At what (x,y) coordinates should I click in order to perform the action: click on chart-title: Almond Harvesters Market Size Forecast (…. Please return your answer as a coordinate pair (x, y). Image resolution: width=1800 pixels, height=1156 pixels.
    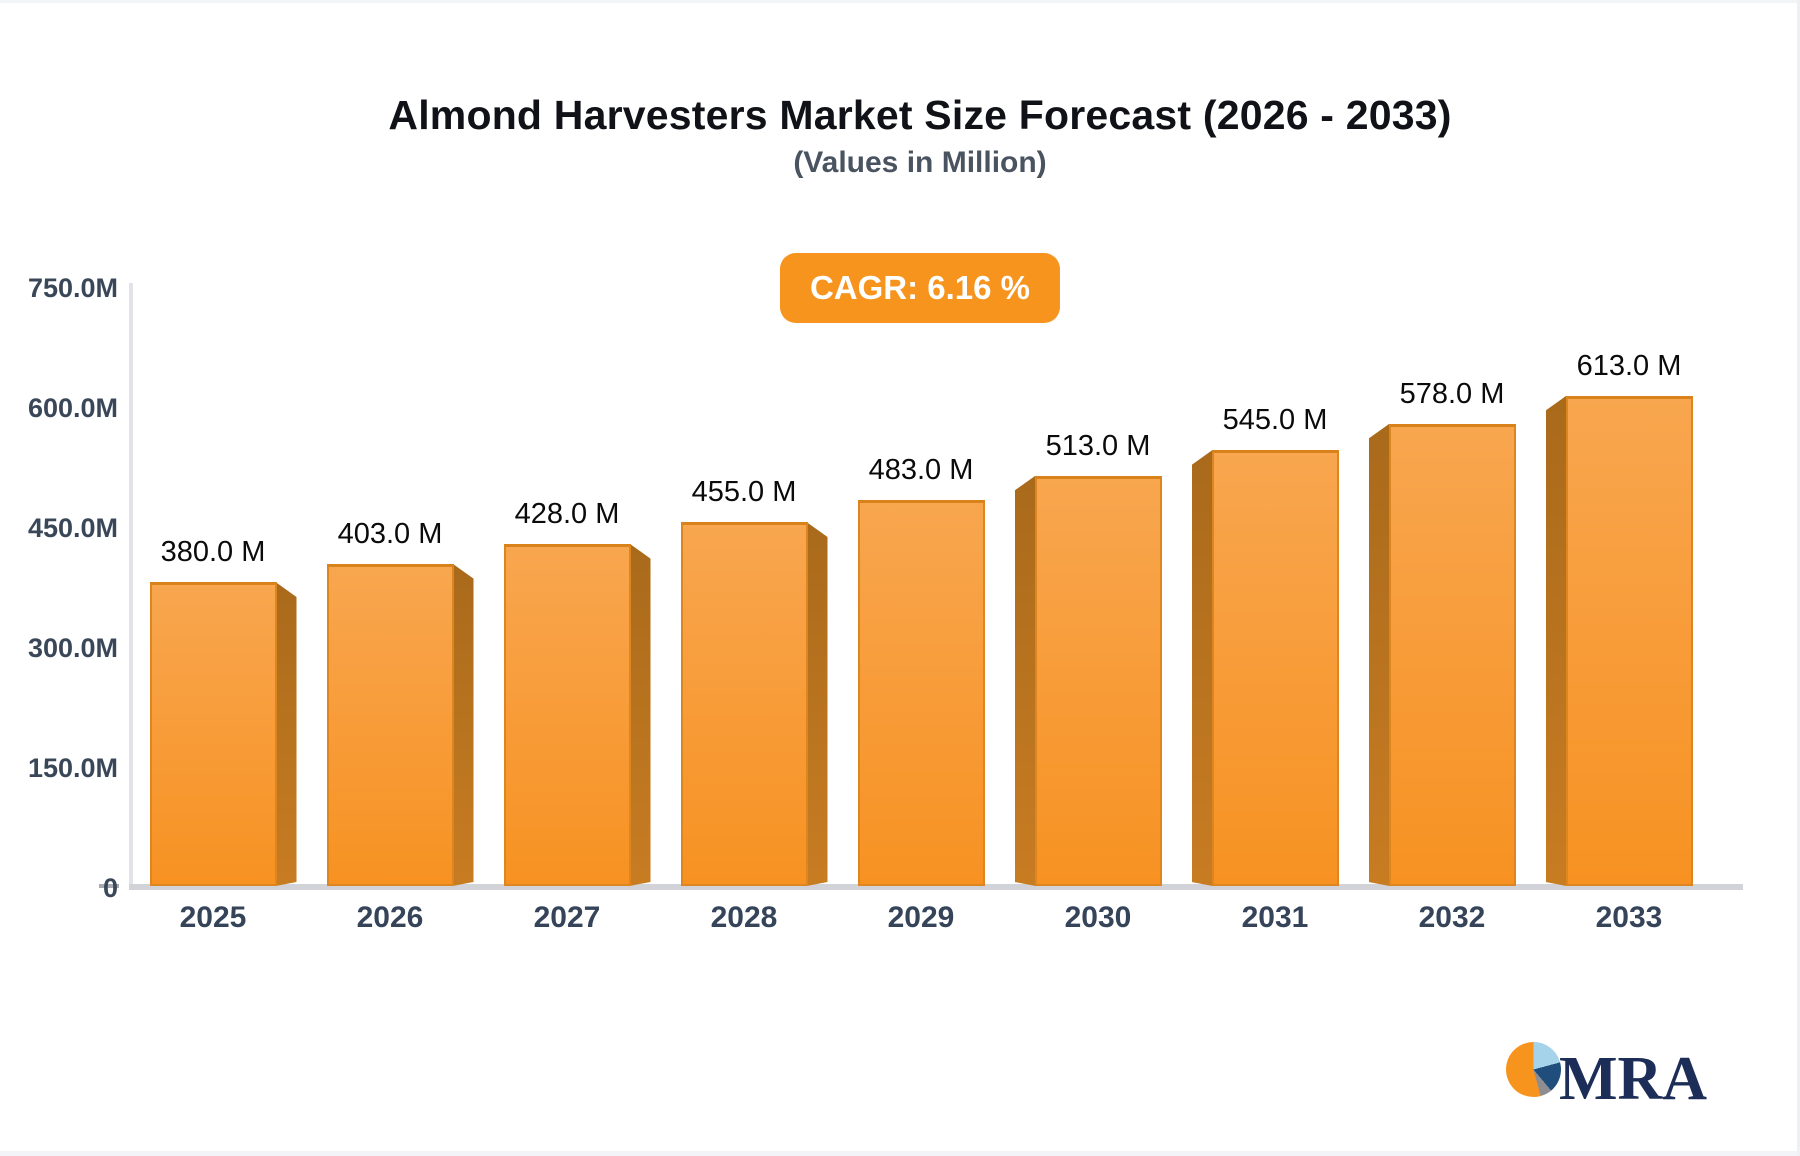
    Looking at the image, I should click on (920, 115).